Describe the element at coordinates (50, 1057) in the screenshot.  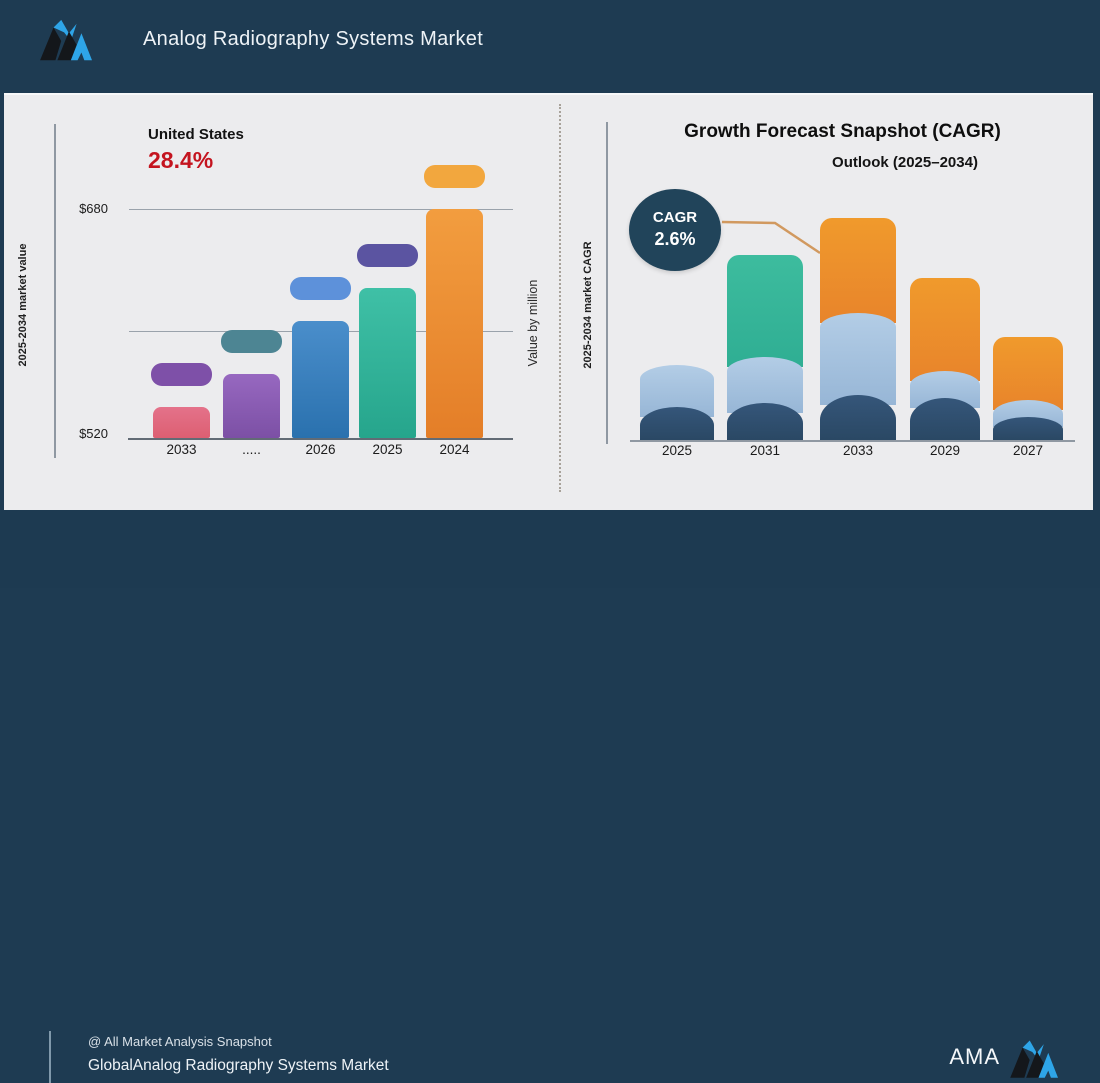
I see `footer-divider-line` at that location.